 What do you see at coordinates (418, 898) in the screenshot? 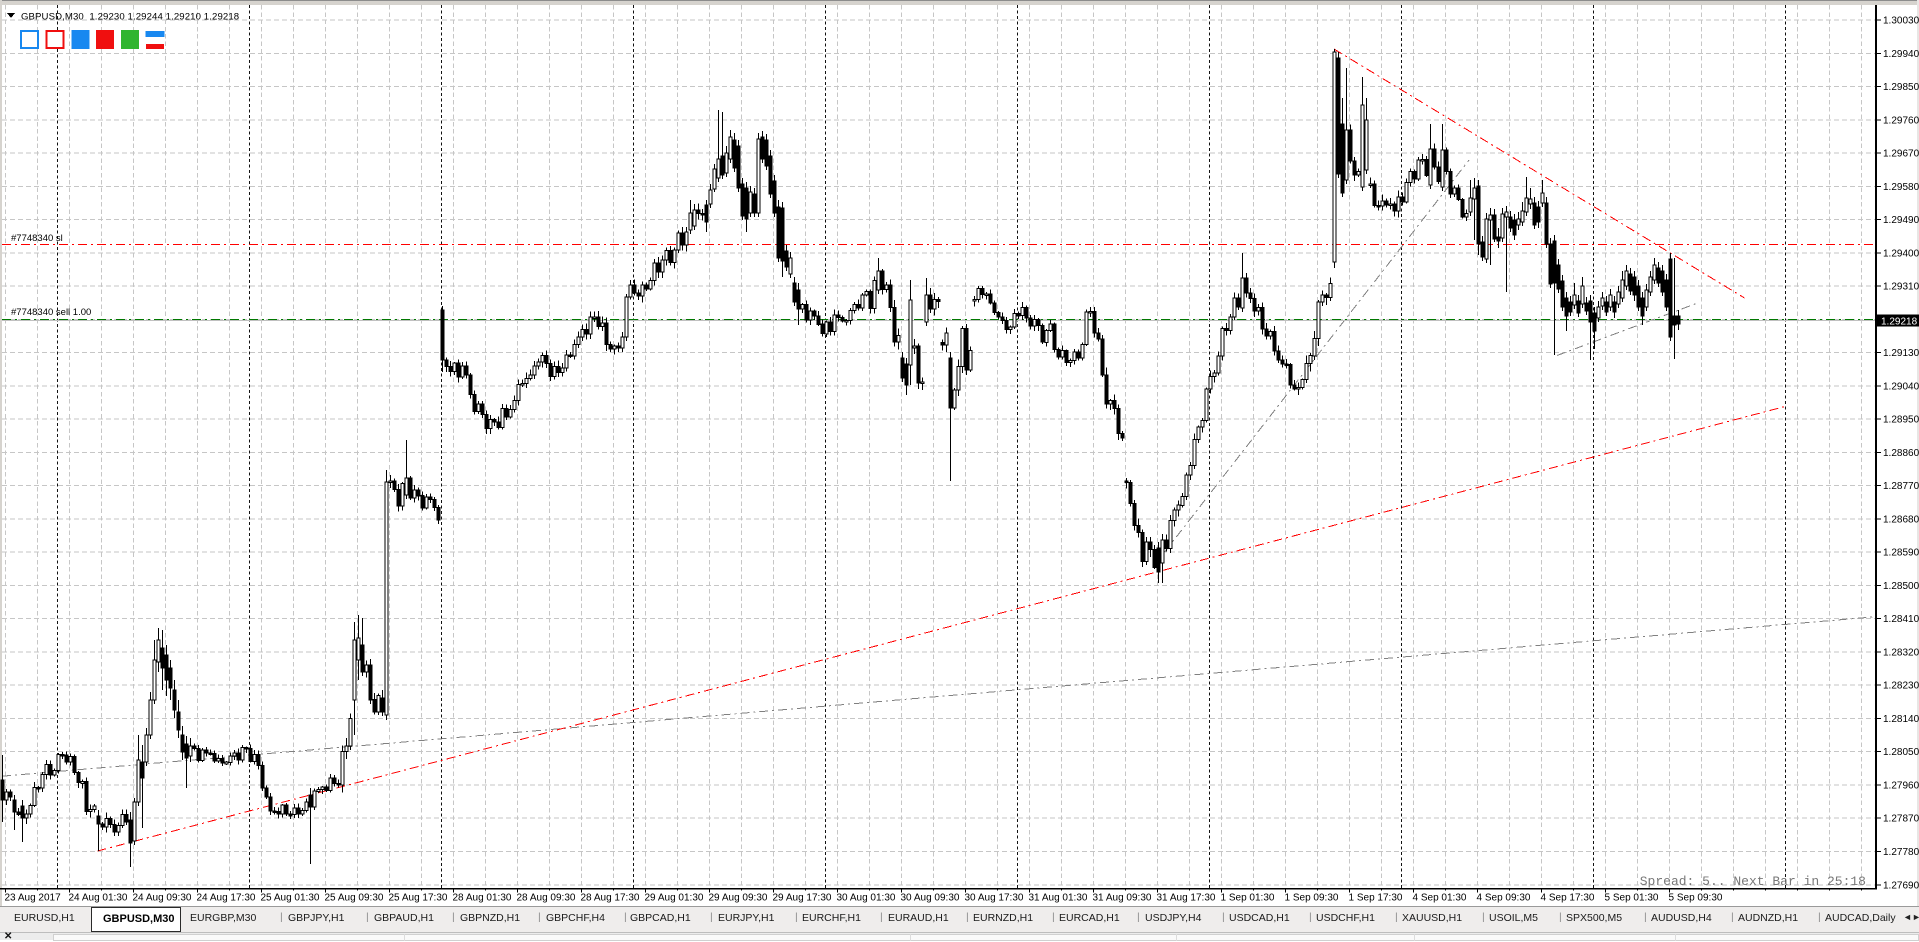
I see `svg-text: 25 Aug 17:30` at bounding box center [418, 898].